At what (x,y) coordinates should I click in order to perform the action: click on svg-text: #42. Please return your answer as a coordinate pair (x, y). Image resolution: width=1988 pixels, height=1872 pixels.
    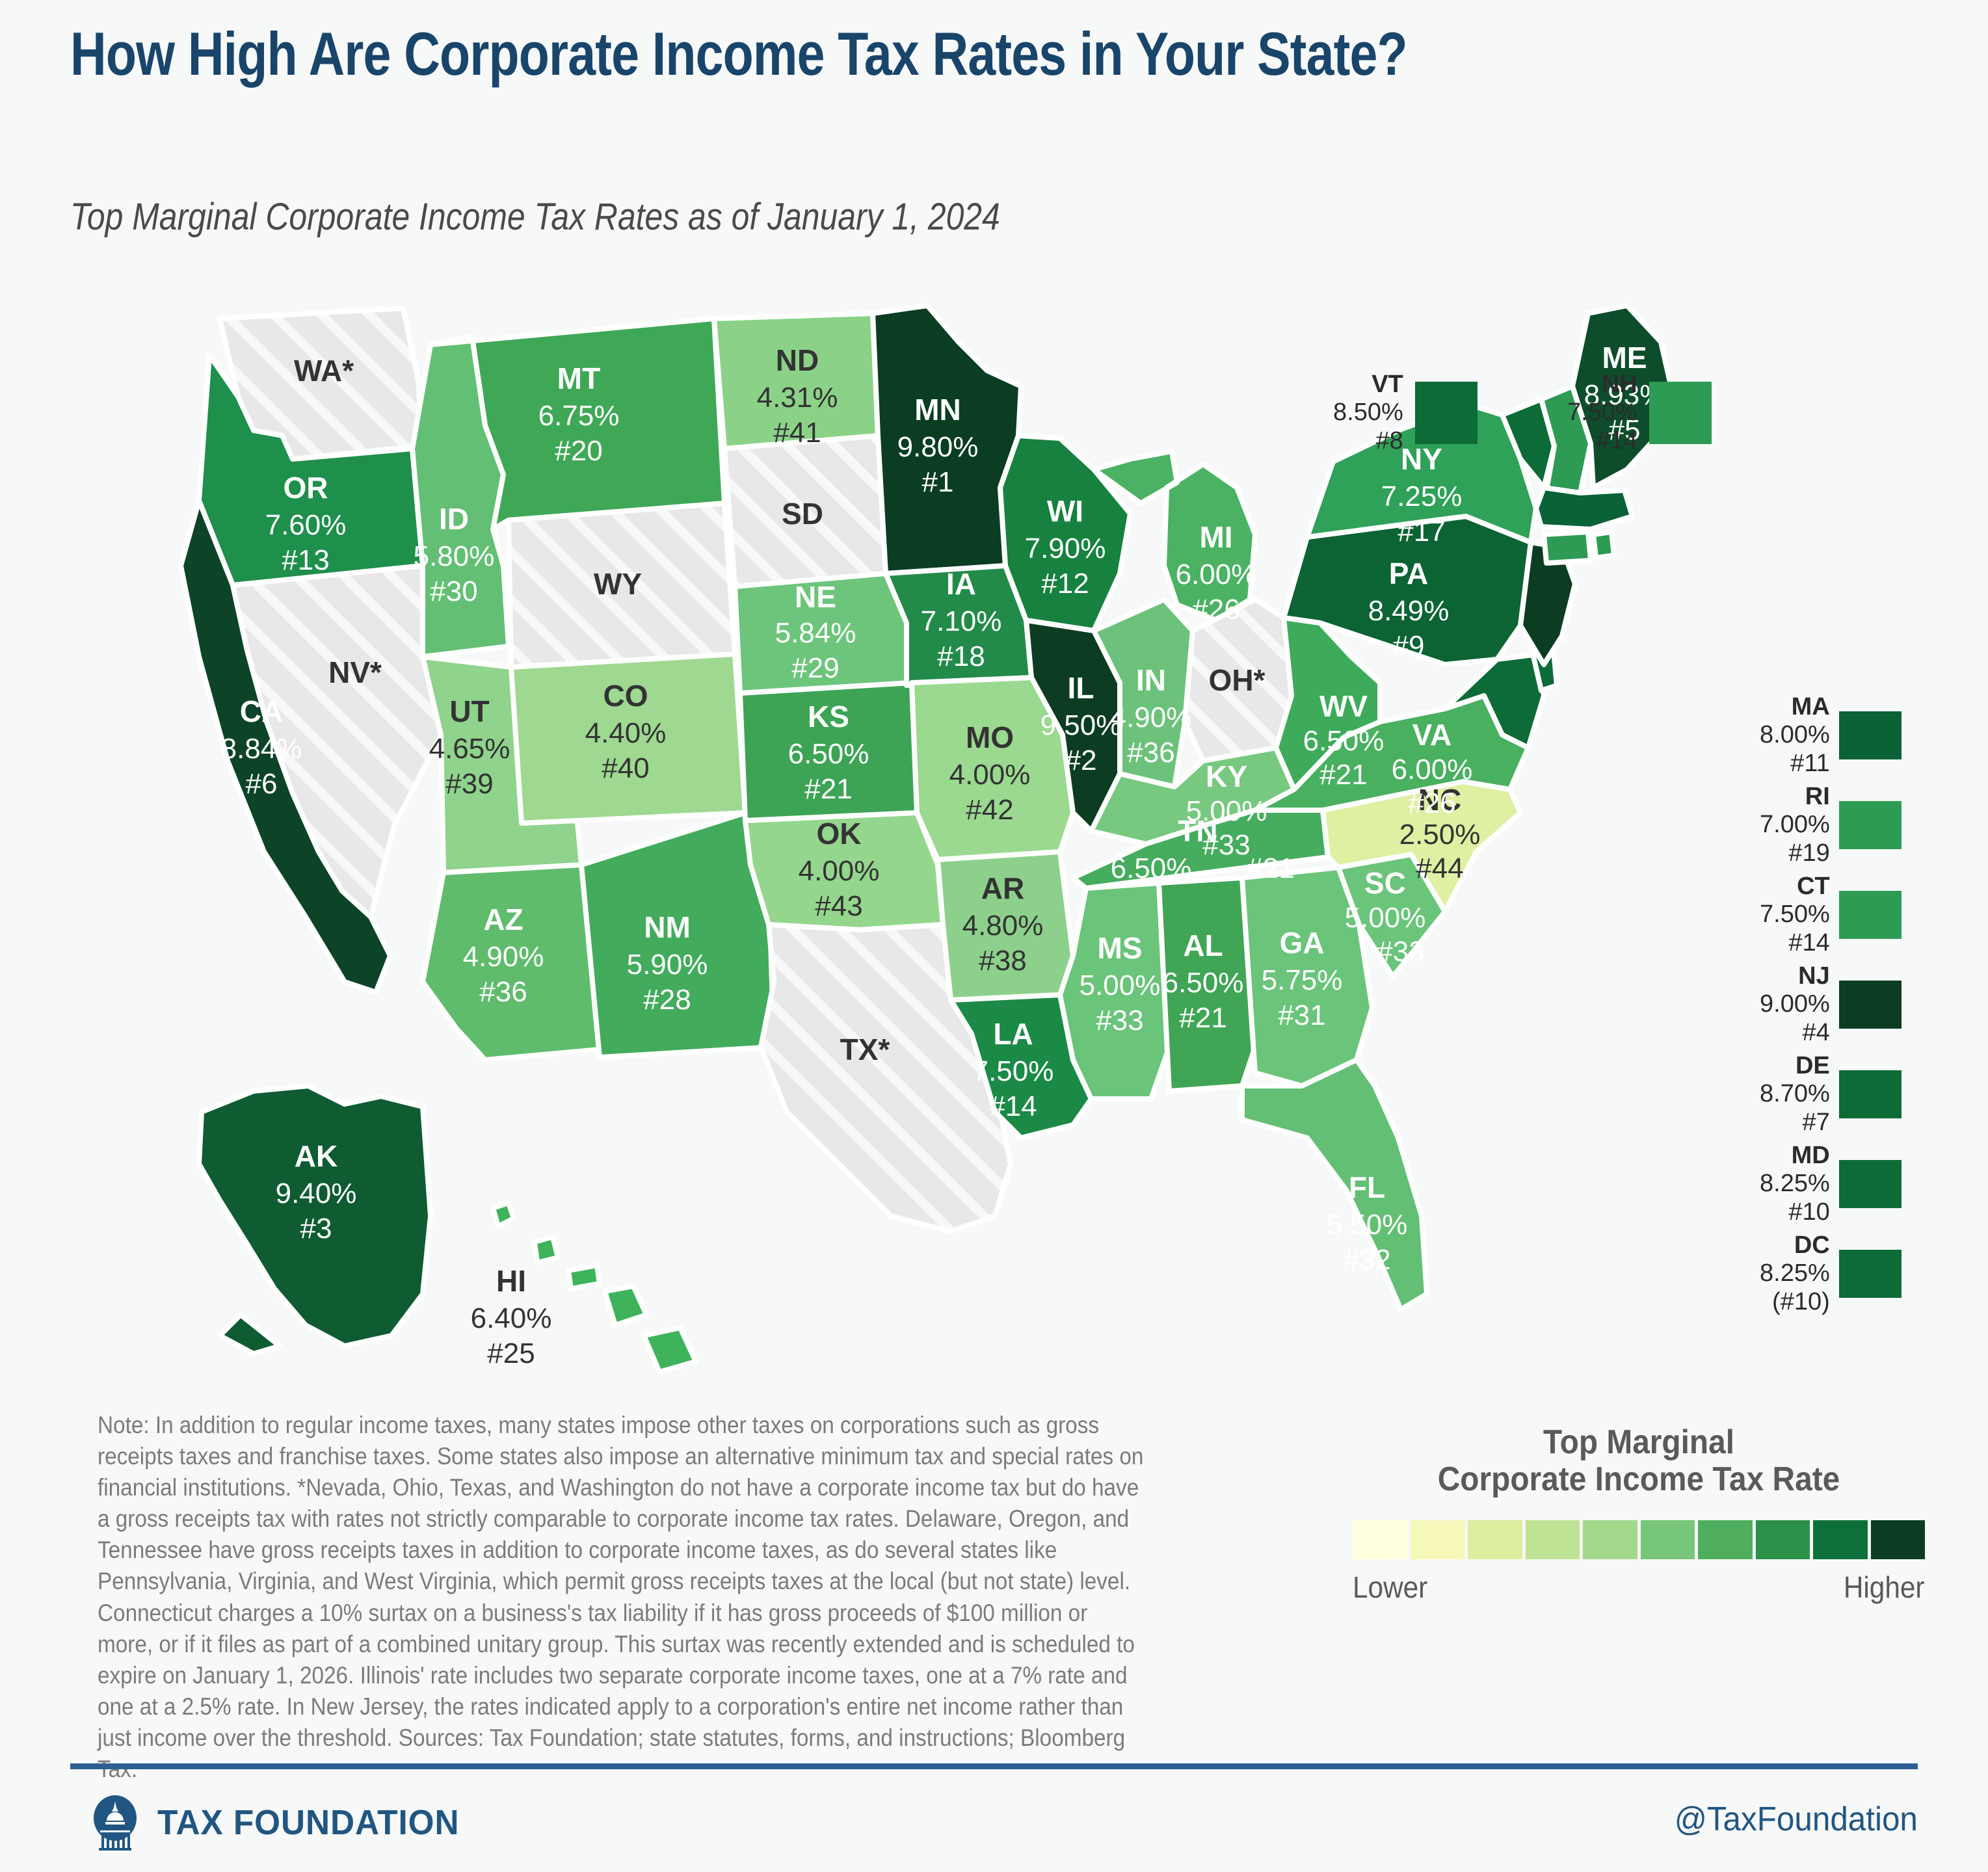
    Looking at the image, I should click on (989, 810).